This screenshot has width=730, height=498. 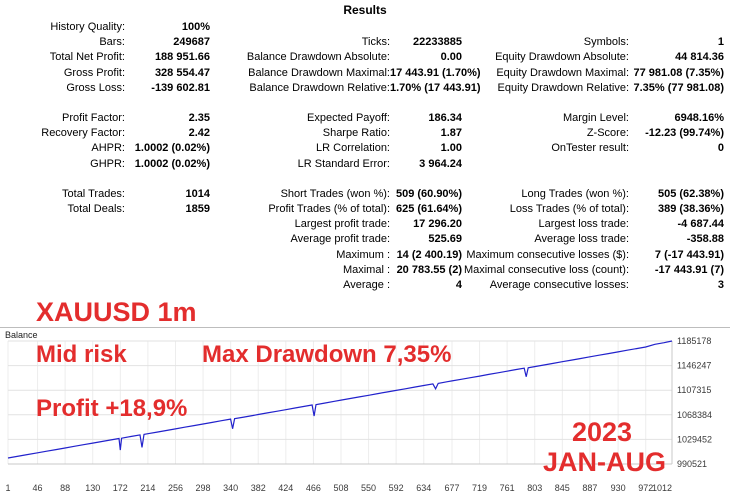 I want to click on stat-label: Maximal consecutive loss (count):, so click(x=546, y=269).